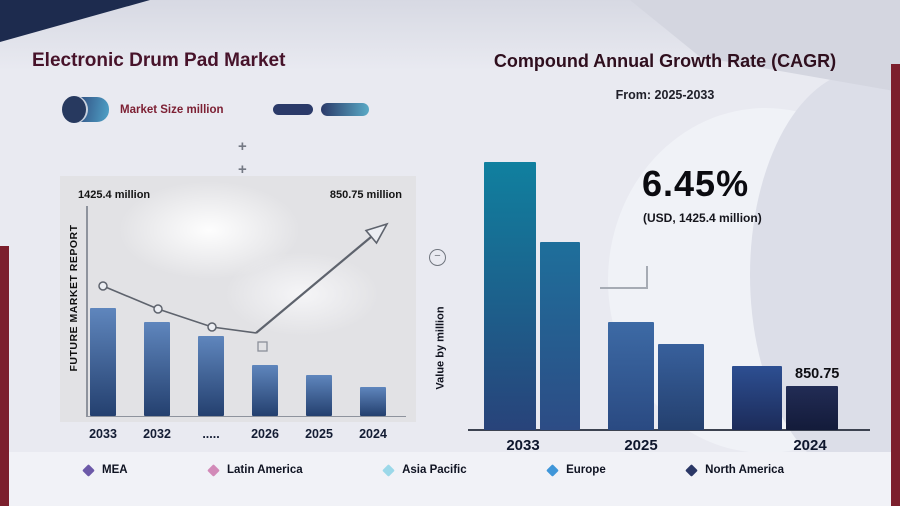 The width and height of the screenshot is (900, 506). Describe the element at coordinates (656, 376) in the screenshot. I see `right-bar-group-2025` at that location.